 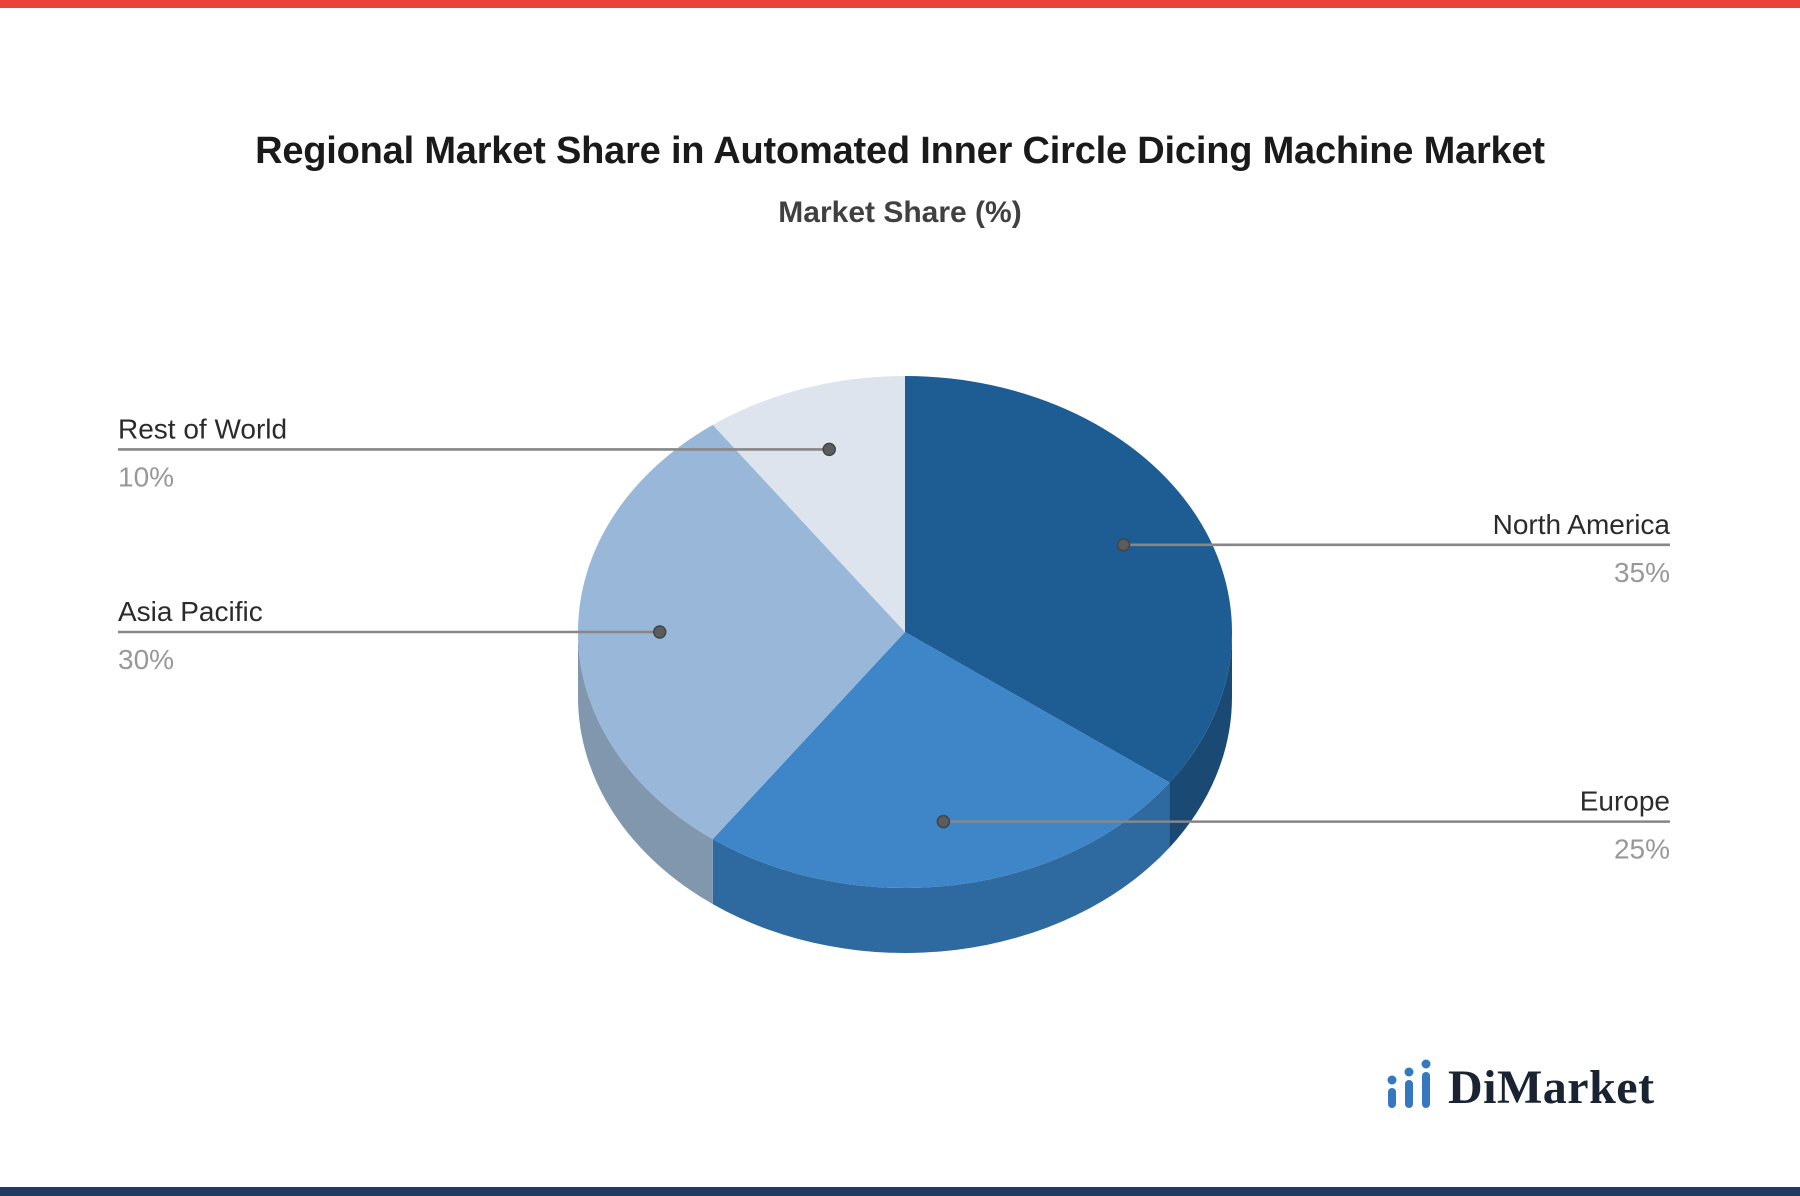 What do you see at coordinates (808, 504) in the screenshot?
I see `pie-slice-rest-of-world` at bounding box center [808, 504].